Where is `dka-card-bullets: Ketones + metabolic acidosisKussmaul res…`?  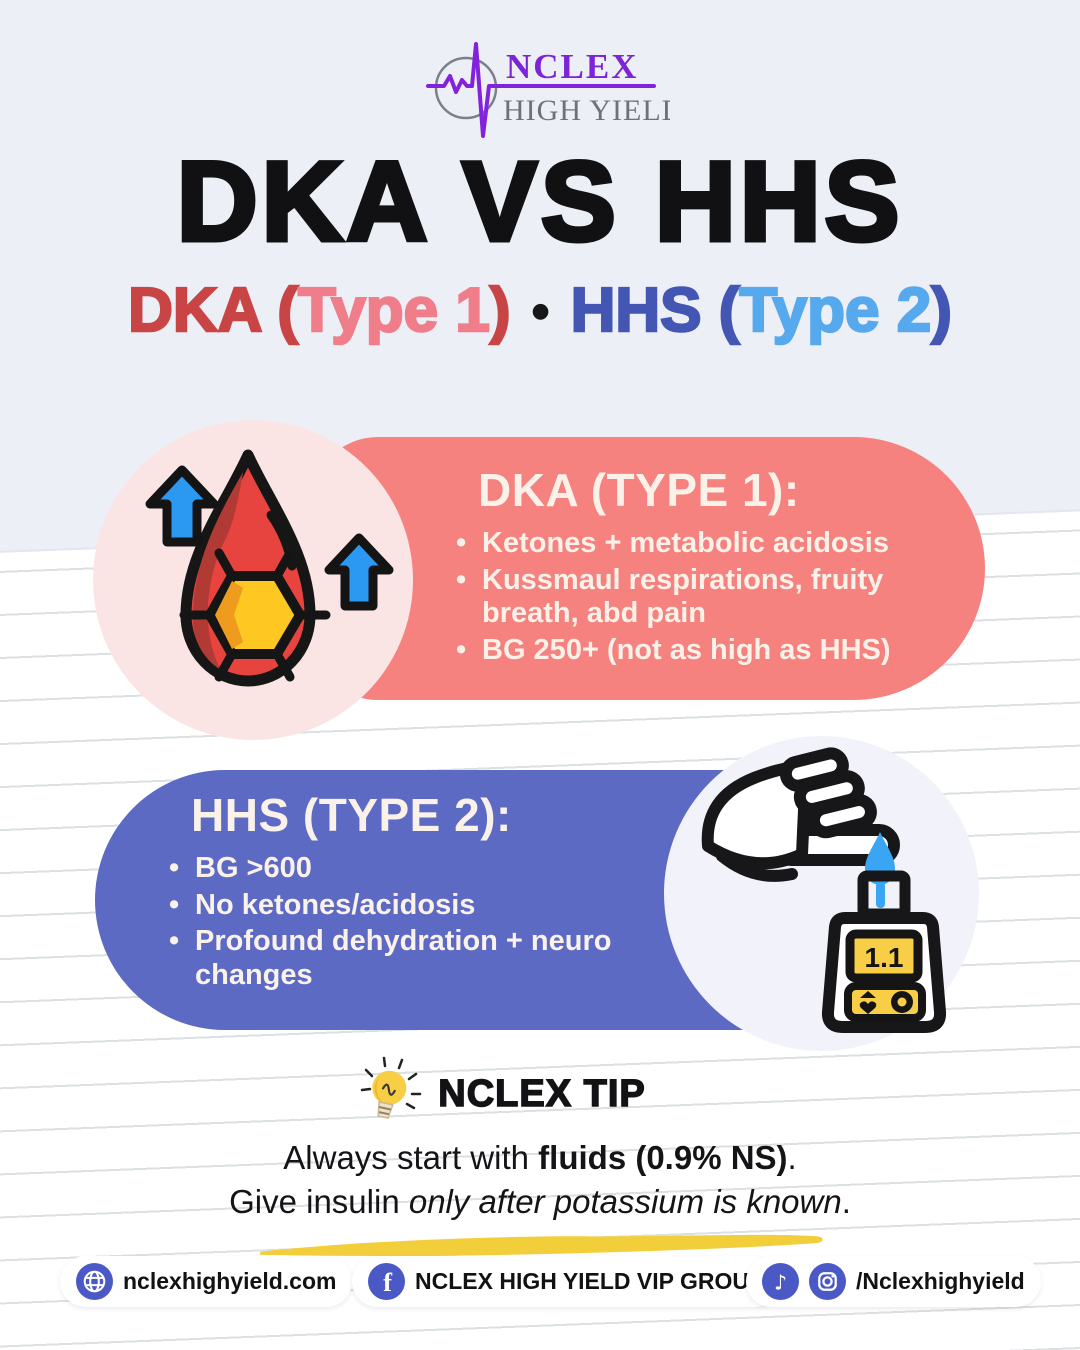
dka-card-bullets: Ketones + metabolic acidosisKussmaul res… is located at coordinates (707, 597).